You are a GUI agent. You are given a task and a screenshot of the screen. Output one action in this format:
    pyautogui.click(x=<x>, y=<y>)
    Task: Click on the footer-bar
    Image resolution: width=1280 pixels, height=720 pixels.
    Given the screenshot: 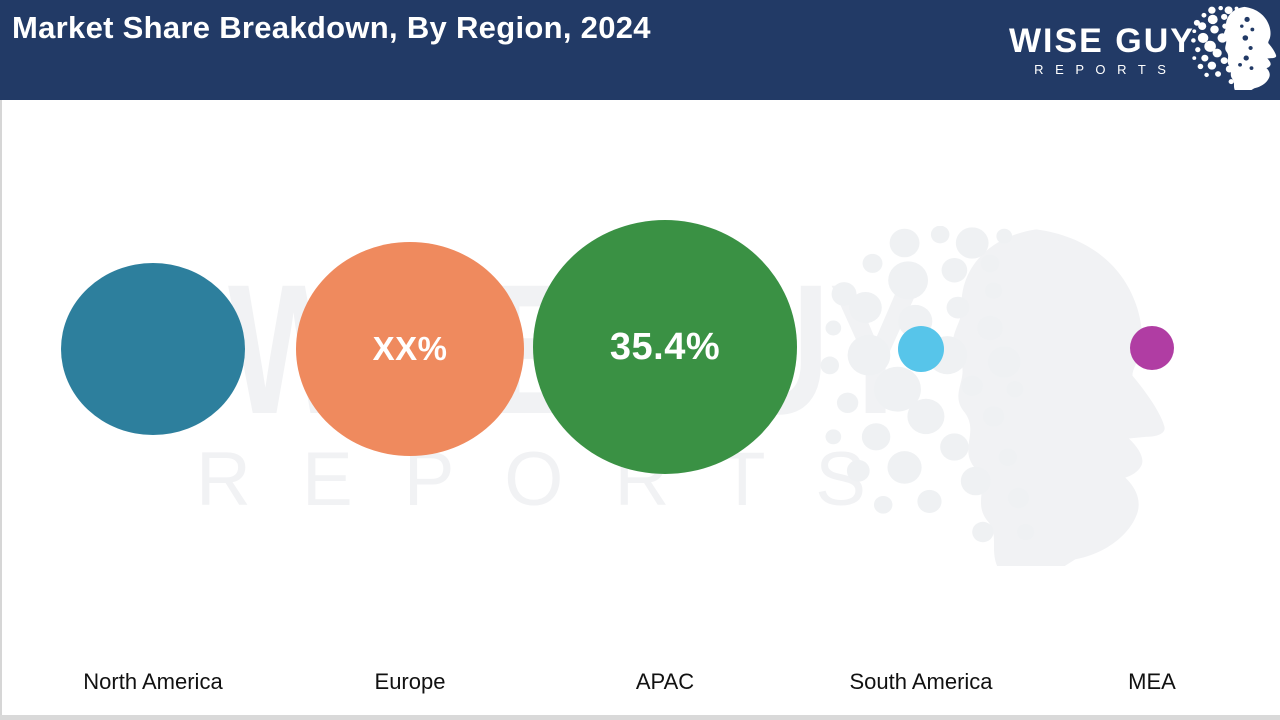 What is the action you would take?
    pyautogui.click(x=640, y=717)
    